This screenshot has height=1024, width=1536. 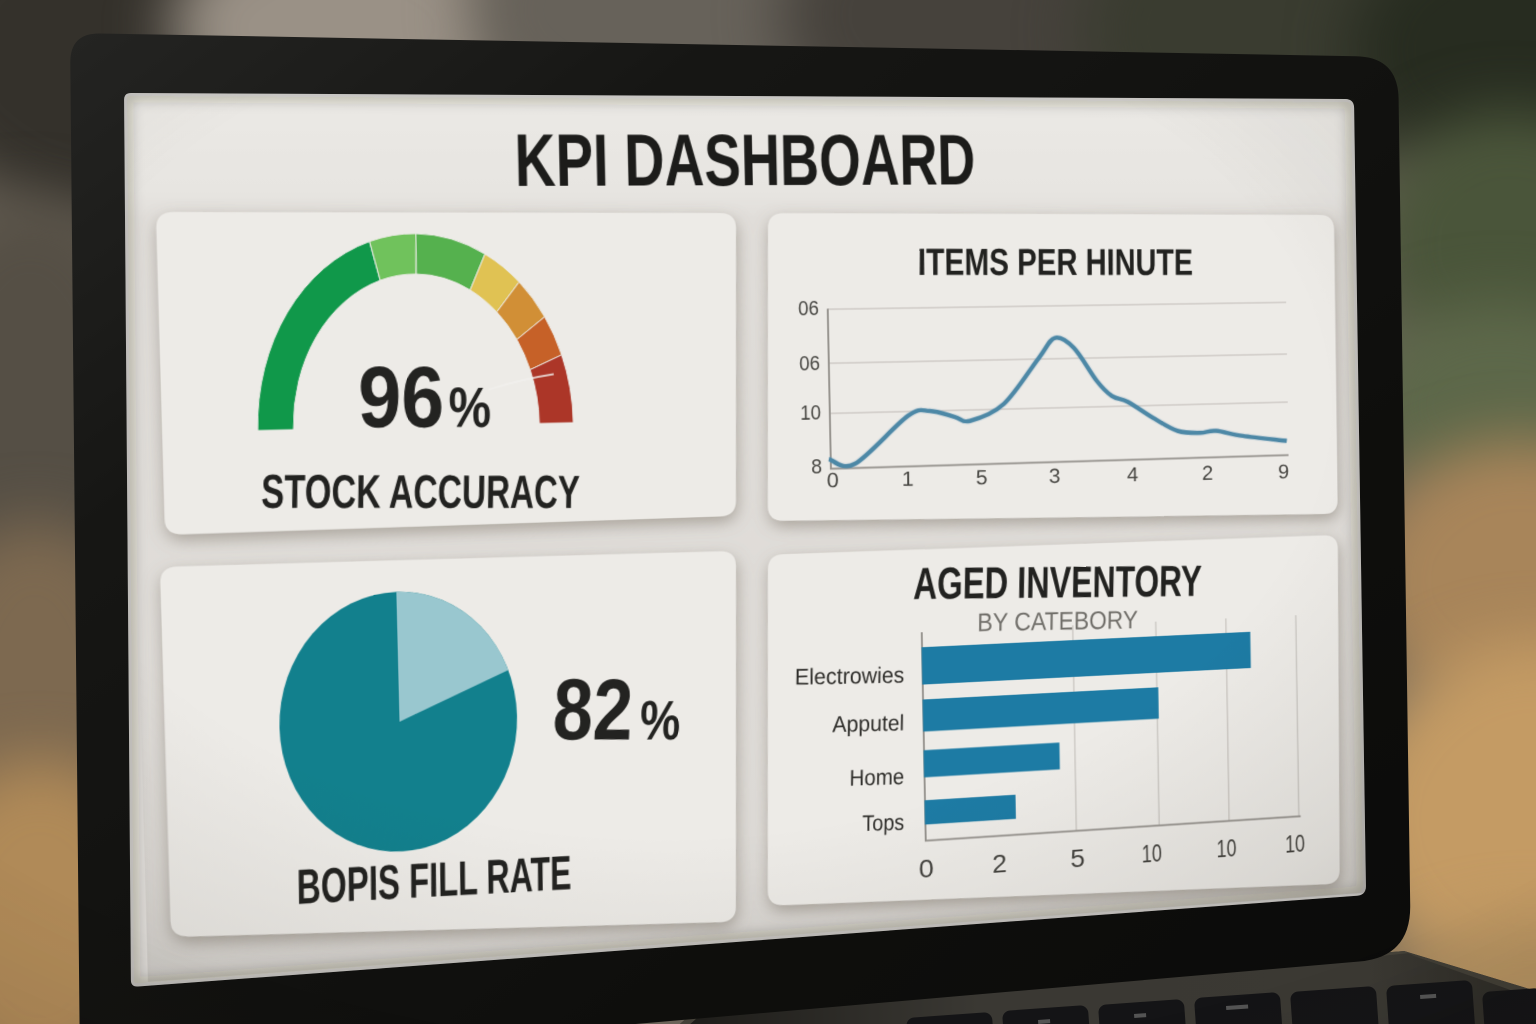 What do you see at coordinates (1283, 472) in the screenshot?
I see `svg-text: 9` at bounding box center [1283, 472].